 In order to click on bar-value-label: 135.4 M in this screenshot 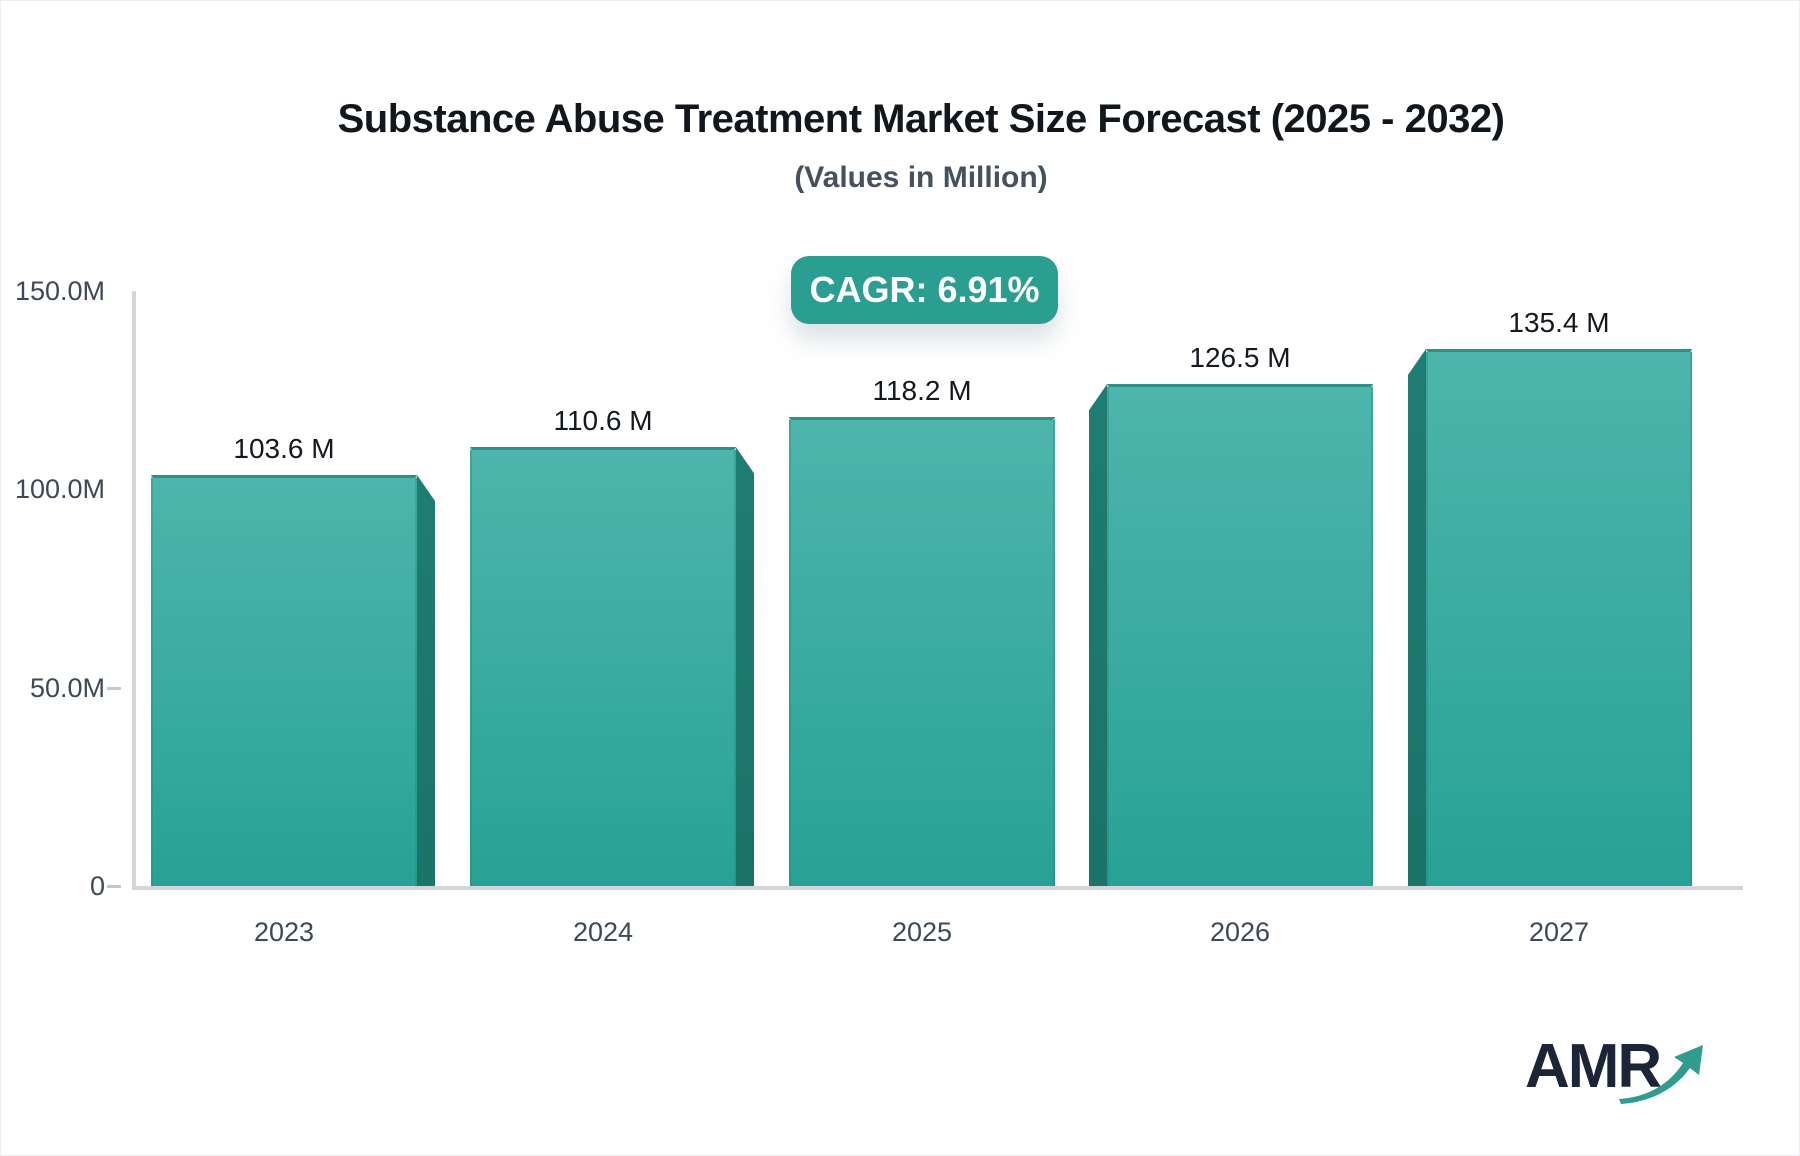, I will do `click(1559, 322)`.